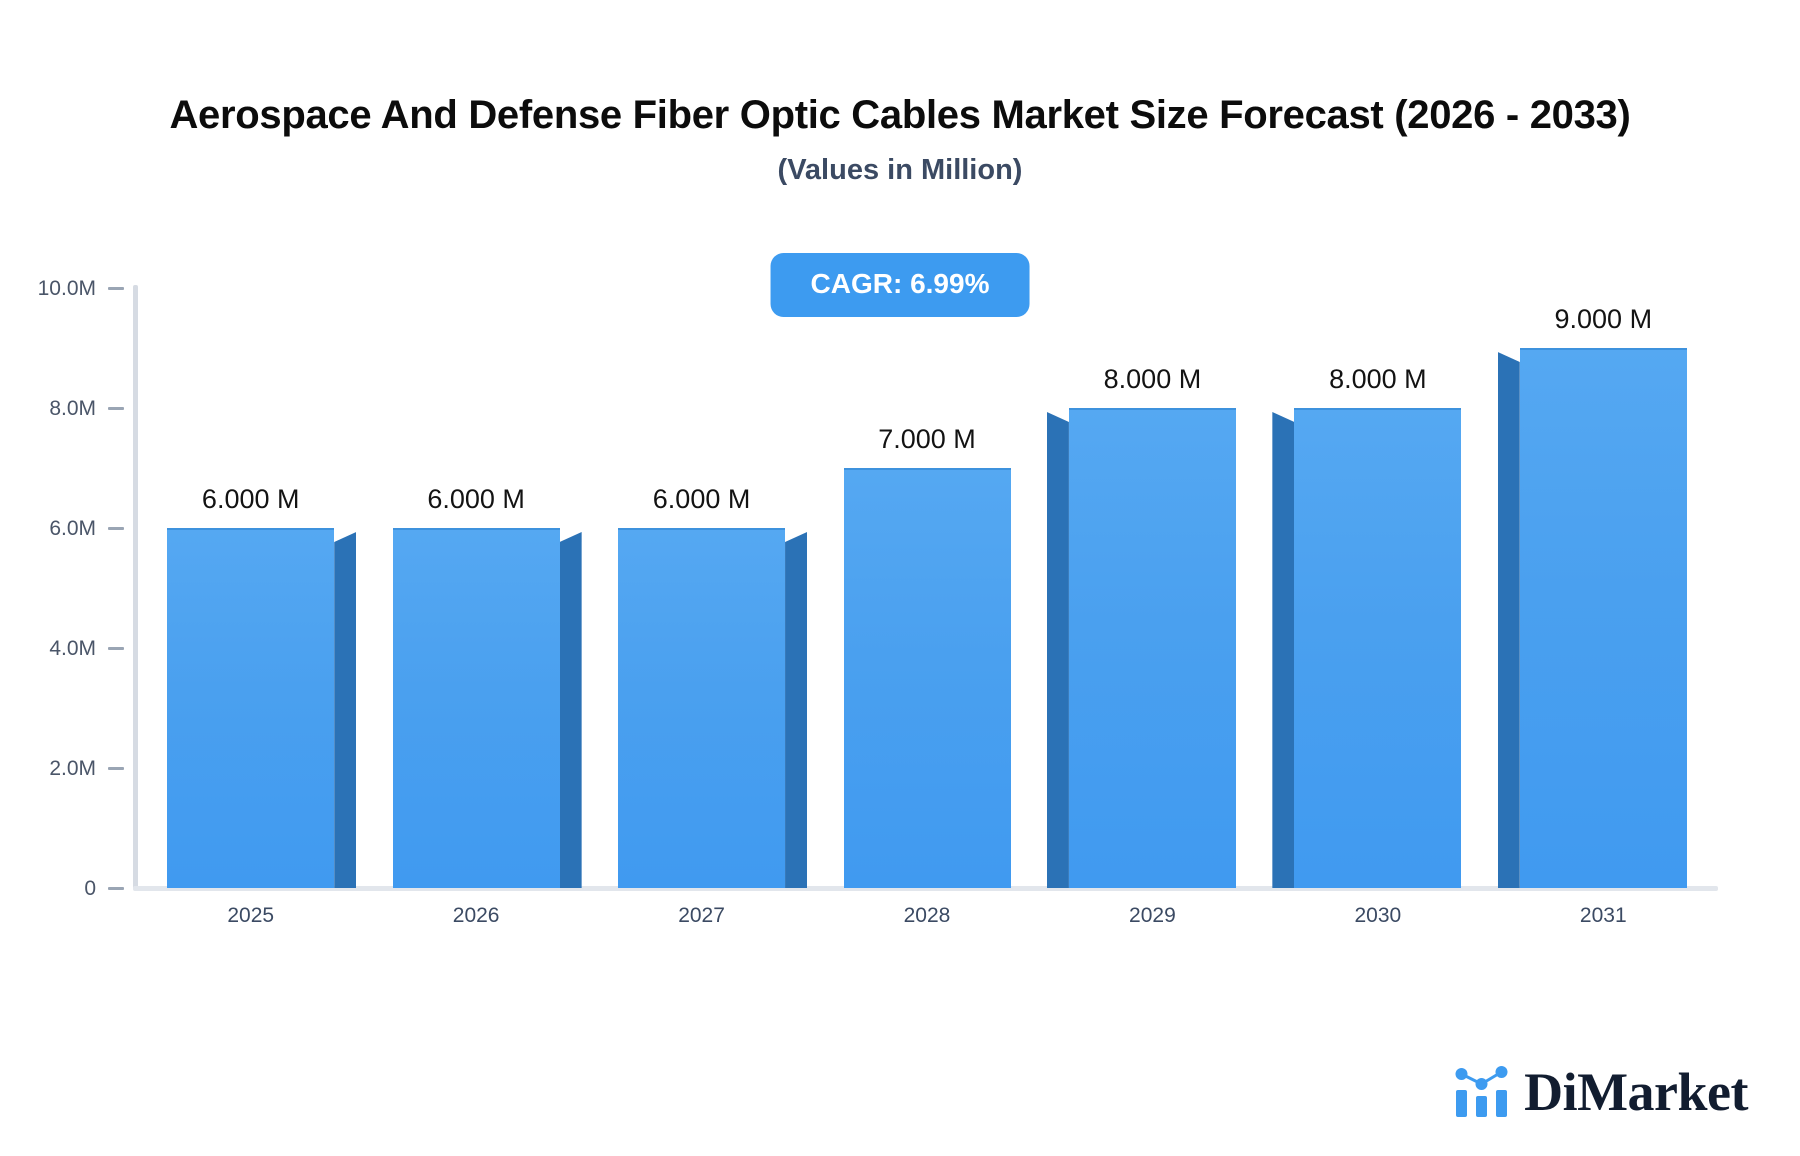 This screenshot has width=1800, height=1156. Describe the element at coordinates (927, 439) in the screenshot. I see `bar-value-label: 7.000 M` at that location.